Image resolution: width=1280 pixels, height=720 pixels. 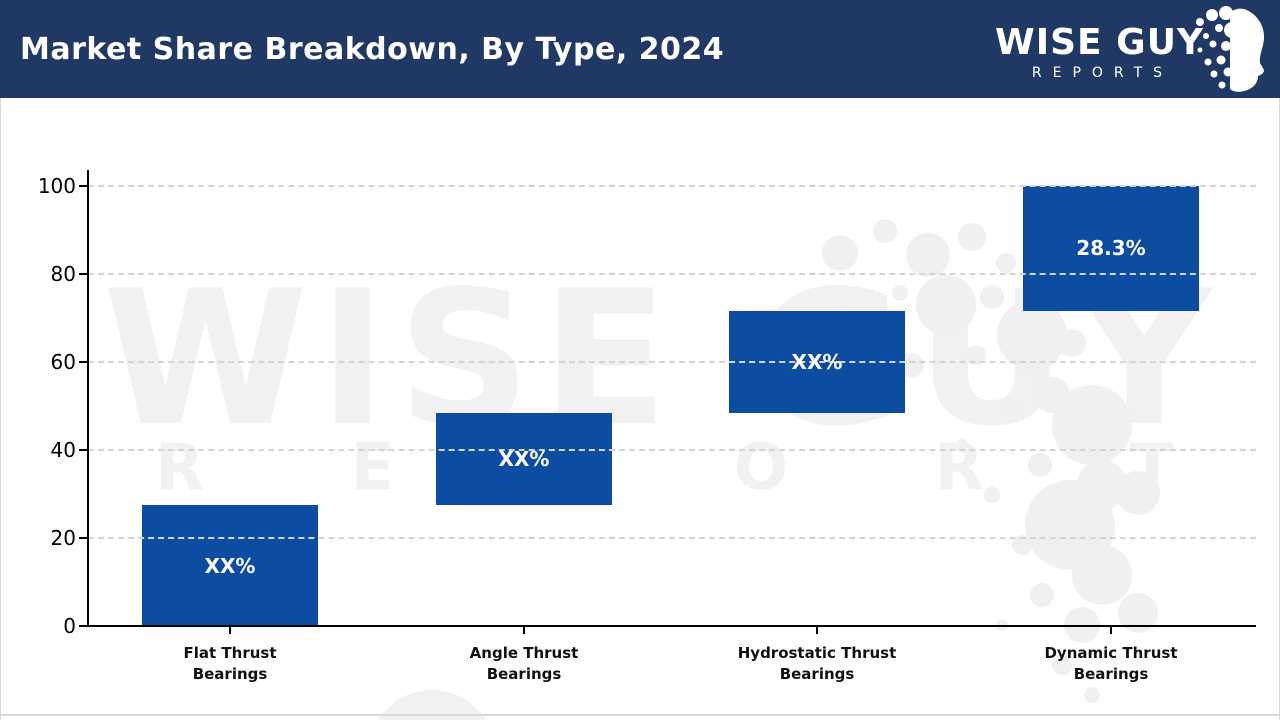 I want to click on x-category-label: Hydrostatic Thrust Bearings, so click(x=817, y=663).